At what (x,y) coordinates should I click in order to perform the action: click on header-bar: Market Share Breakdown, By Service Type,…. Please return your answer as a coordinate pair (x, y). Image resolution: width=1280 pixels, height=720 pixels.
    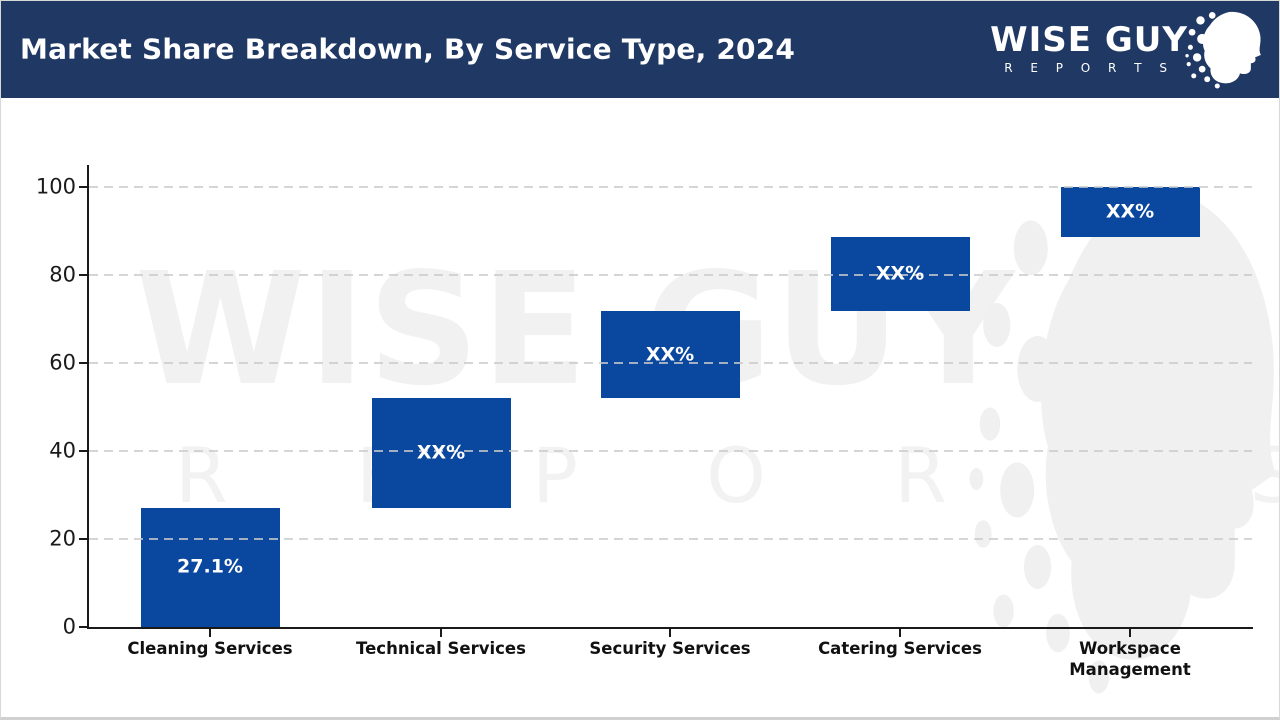
    Looking at the image, I should click on (640, 49).